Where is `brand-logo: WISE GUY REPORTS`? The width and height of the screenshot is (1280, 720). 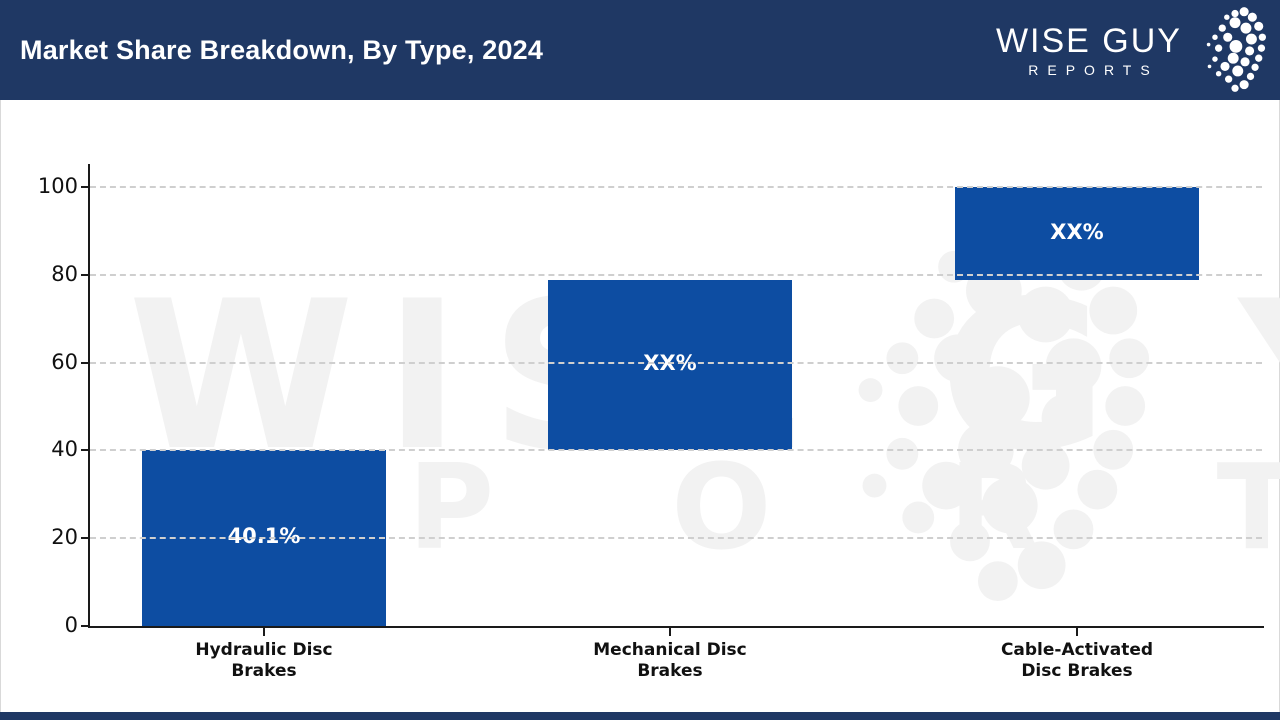 brand-logo: WISE GUY REPORTS is located at coordinates (1138, 50).